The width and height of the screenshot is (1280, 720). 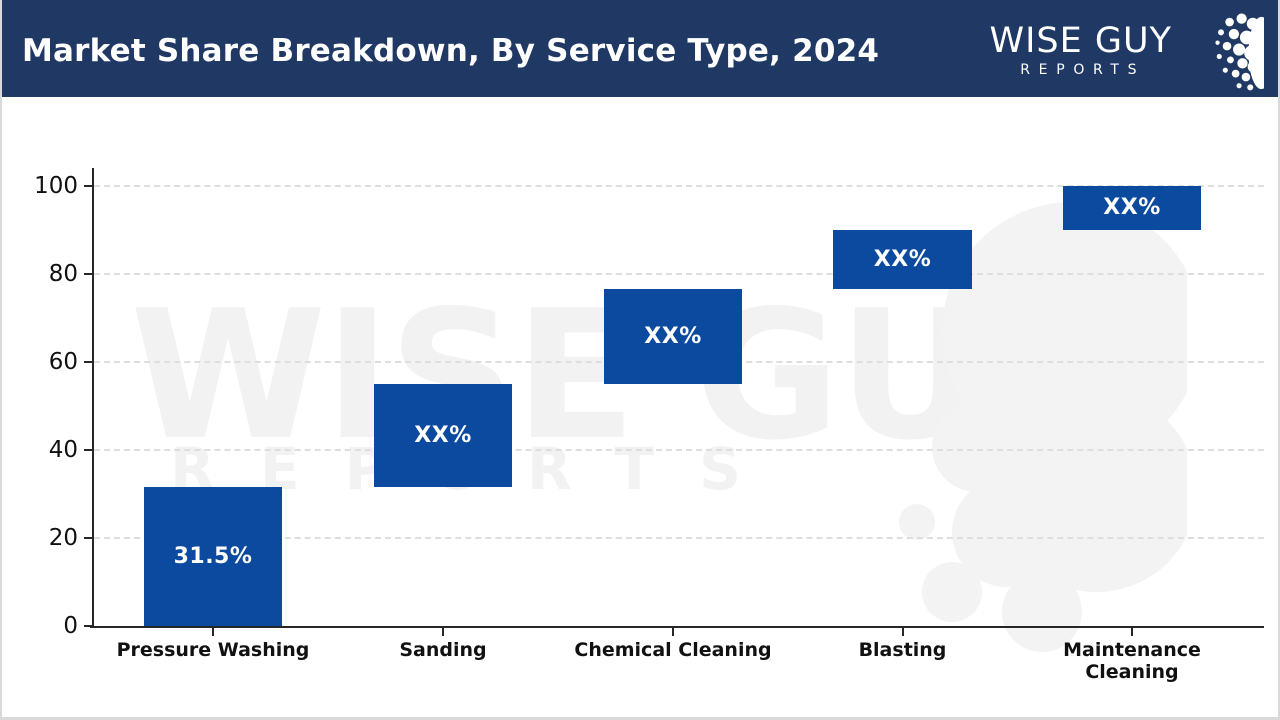 I want to click on wiseguy-logo: WISE GUY REPORTS, so click(x=1126, y=49).